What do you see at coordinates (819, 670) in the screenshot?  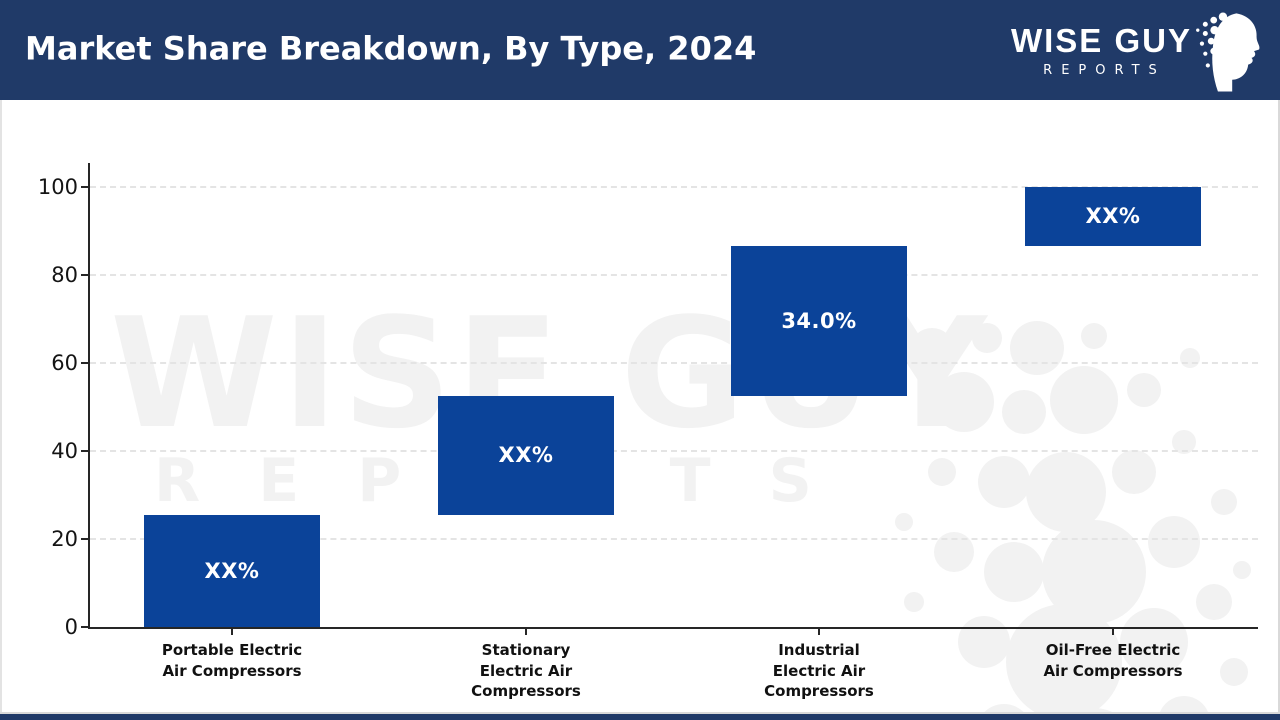 I see `x-category-label: Industrial Electric Air Compressors` at bounding box center [819, 670].